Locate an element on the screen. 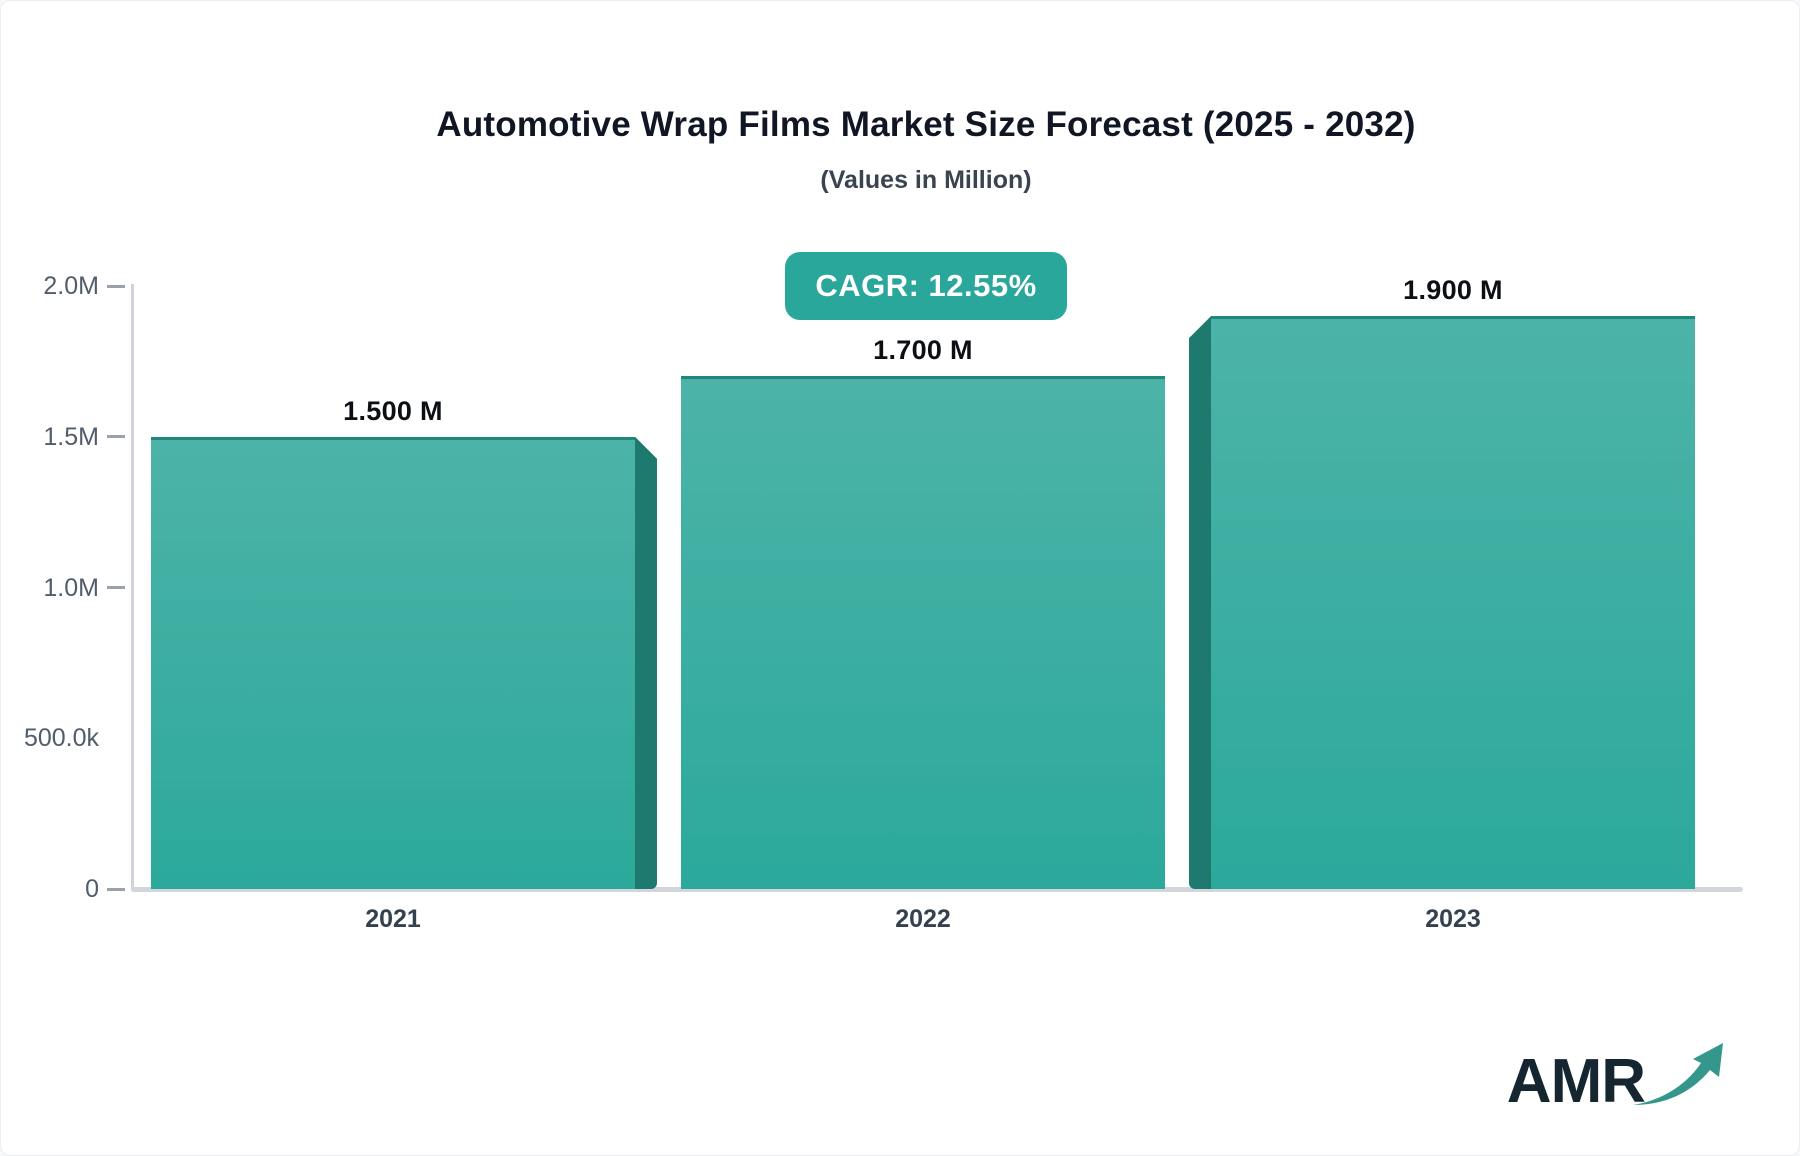  bar-2023 is located at coordinates (1453, 602).